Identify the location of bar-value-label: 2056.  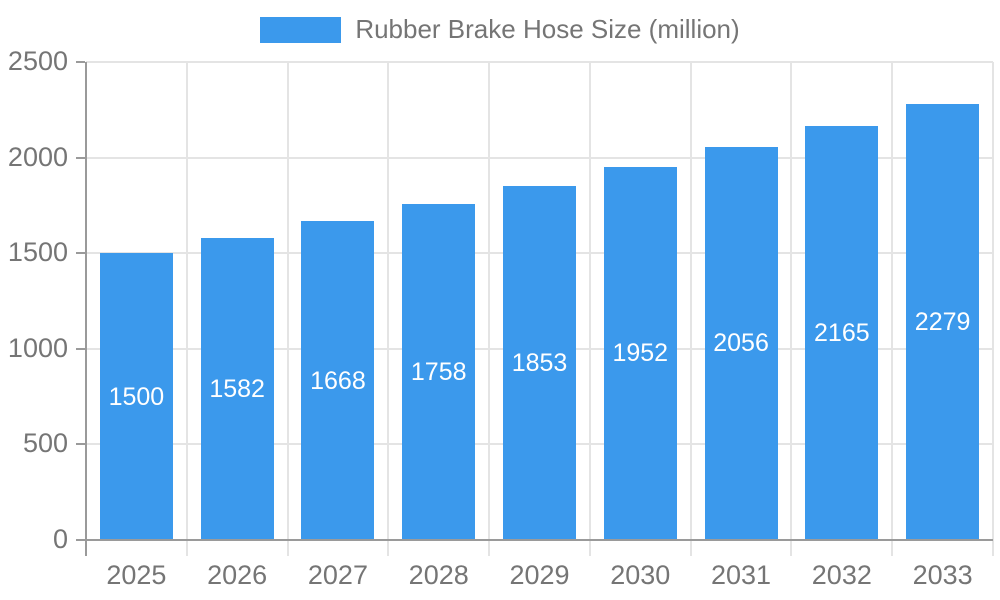
(741, 343).